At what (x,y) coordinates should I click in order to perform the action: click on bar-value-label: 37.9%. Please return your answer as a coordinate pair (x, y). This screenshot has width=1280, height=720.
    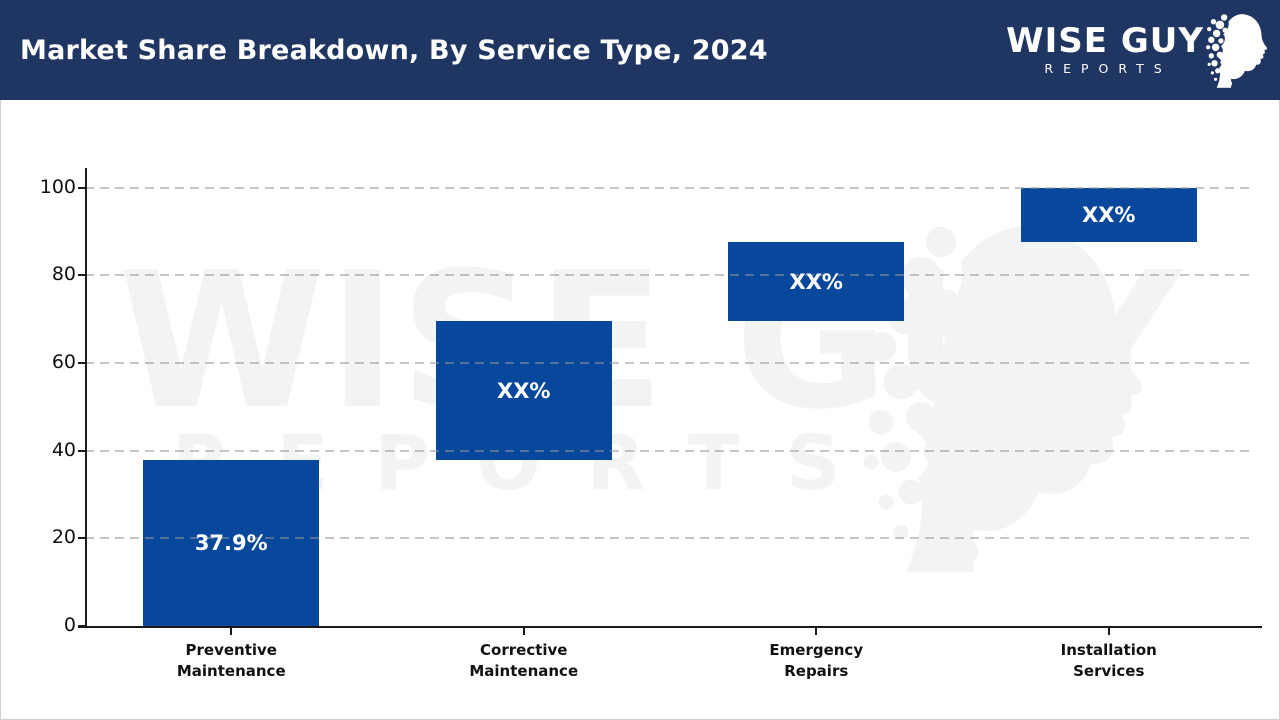
    Looking at the image, I should click on (231, 542).